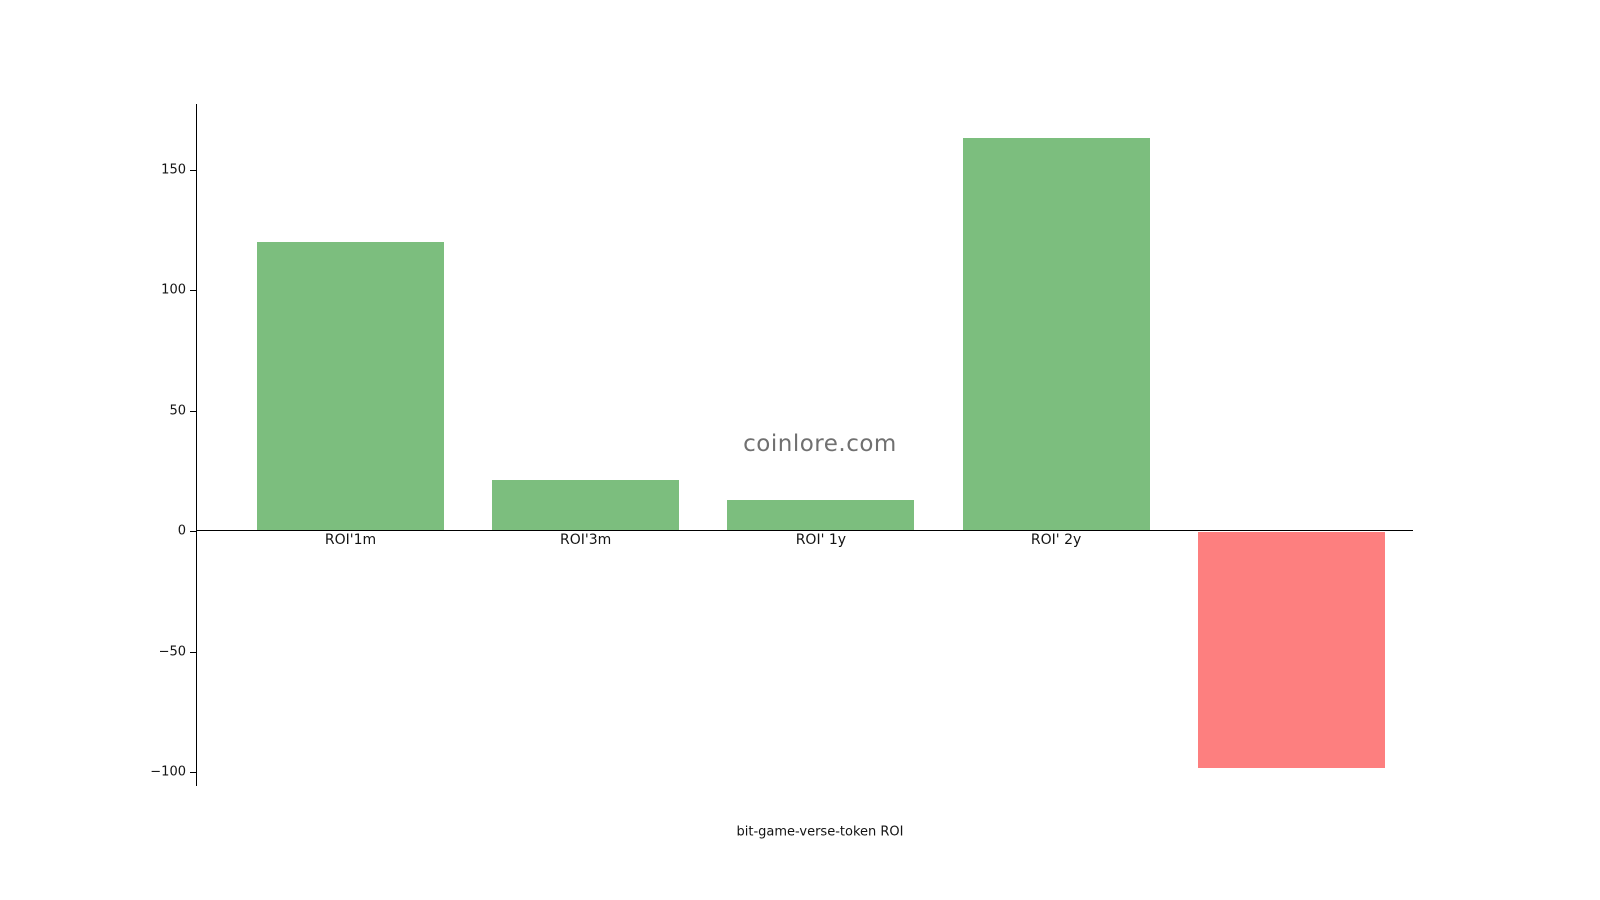 This screenshot has width=1600, height=900. Describe the element at coordinates (820, 832) in the screenshot. I see `chart-title: bit-game-verse-token ROI` at that location.